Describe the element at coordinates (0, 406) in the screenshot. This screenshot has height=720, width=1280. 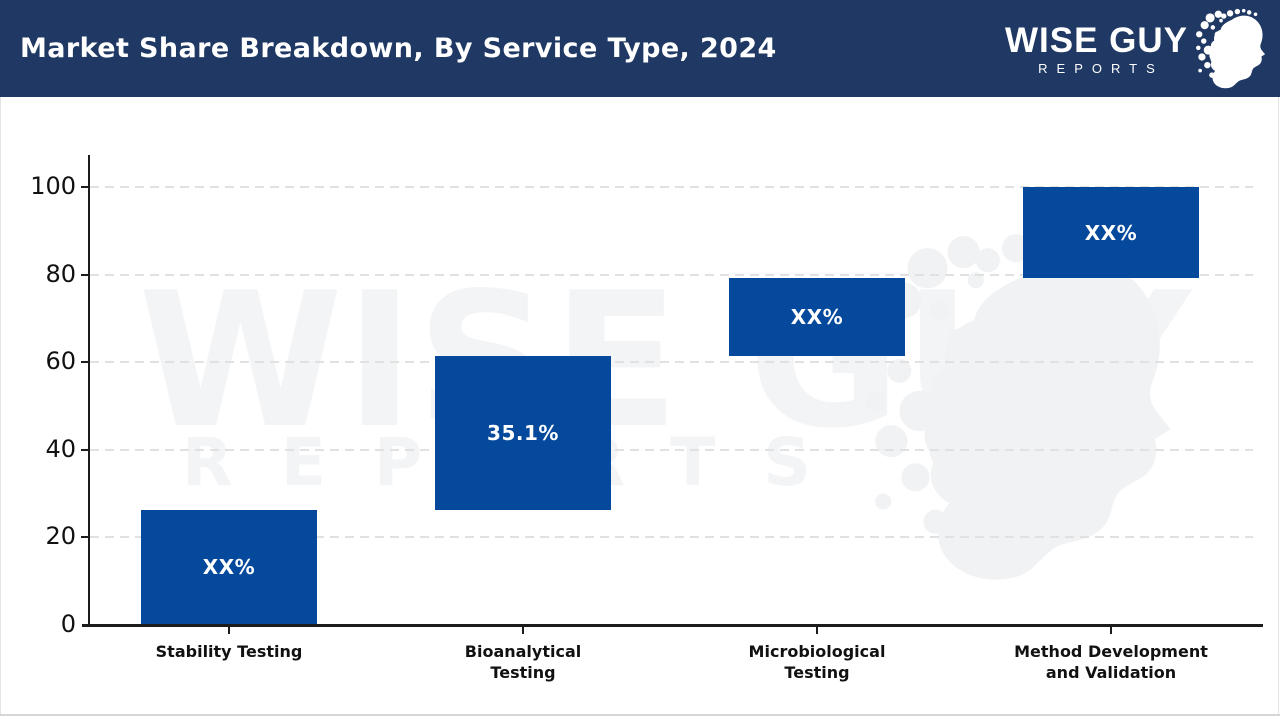
I see `page-border-left` at that location.